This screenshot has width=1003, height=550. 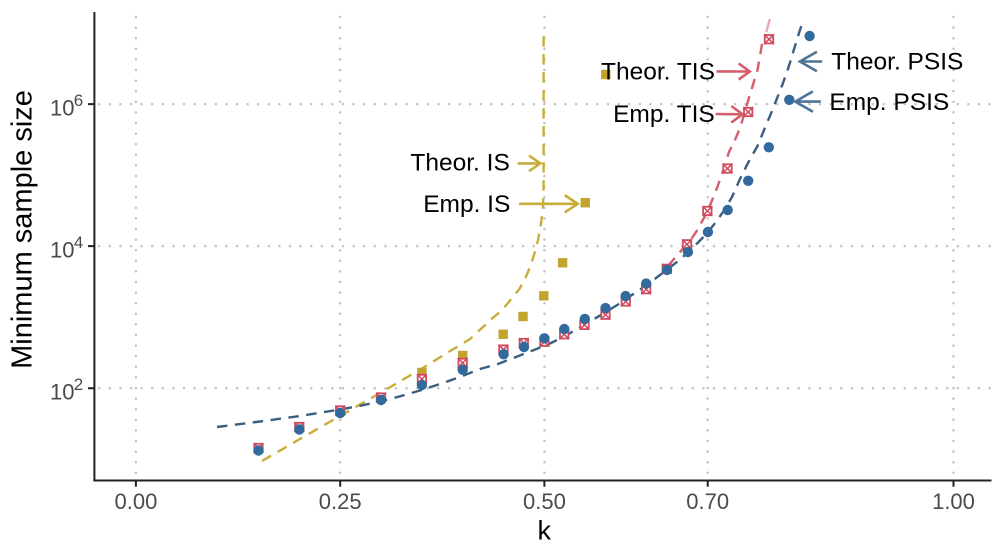 I want to click on svg-text: 0.70, so click(x=707, y=501).